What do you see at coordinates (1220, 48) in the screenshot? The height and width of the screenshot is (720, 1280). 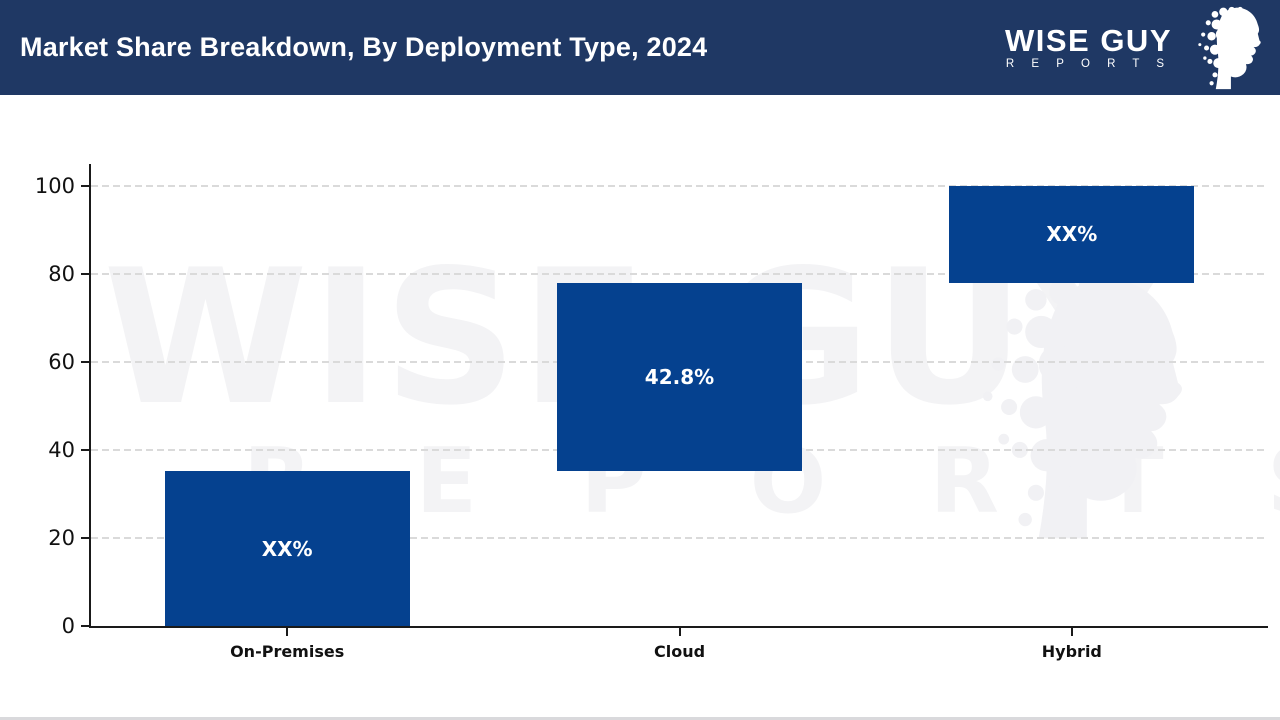 I see `wiseguy-face-icon` at bounding box center [1220, 48].